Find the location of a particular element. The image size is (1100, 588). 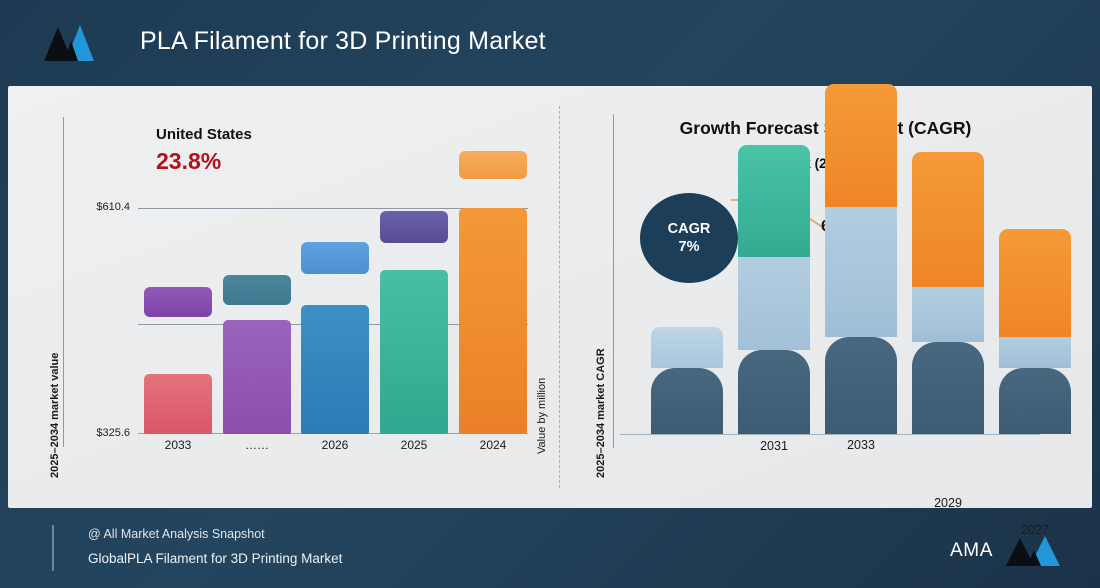

stacked-bar-2031: 2031 is located at coordinates (774, 299).